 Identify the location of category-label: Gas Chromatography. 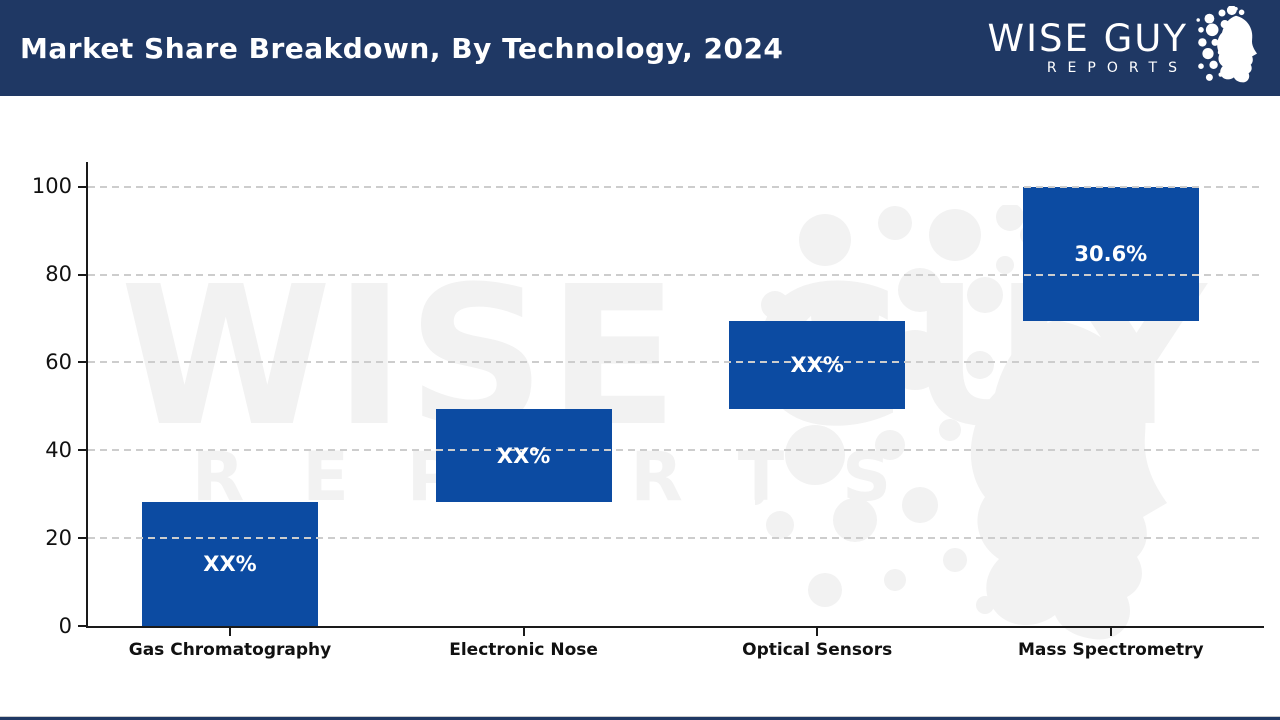
(230, 650).